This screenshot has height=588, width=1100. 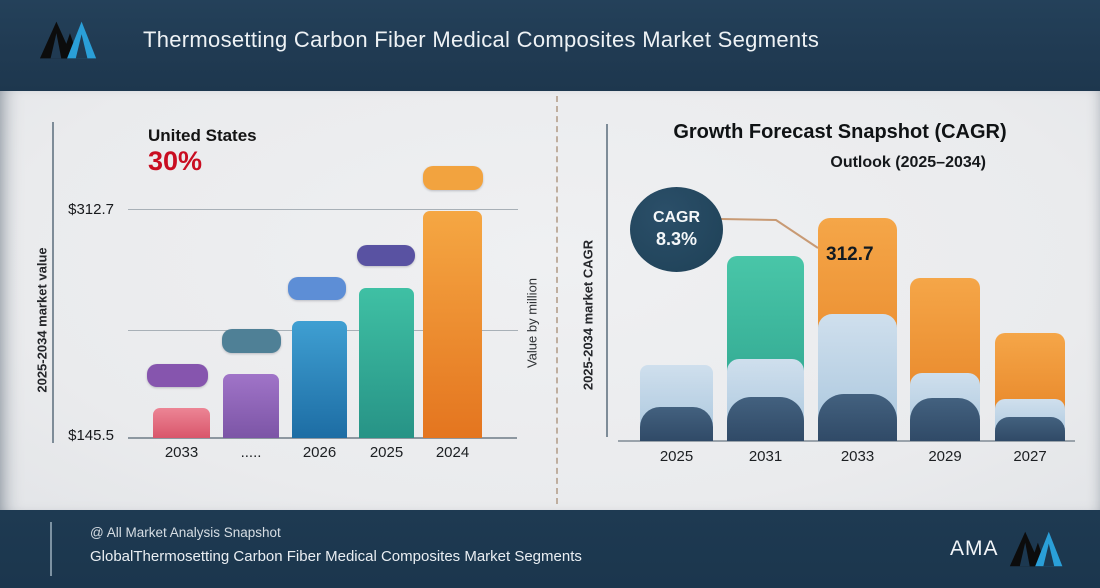 What do you see at coordinates (1036, 549) in the screenshot?
I see `ama-footer-logo-icon` at bounding box center [1036, 549].